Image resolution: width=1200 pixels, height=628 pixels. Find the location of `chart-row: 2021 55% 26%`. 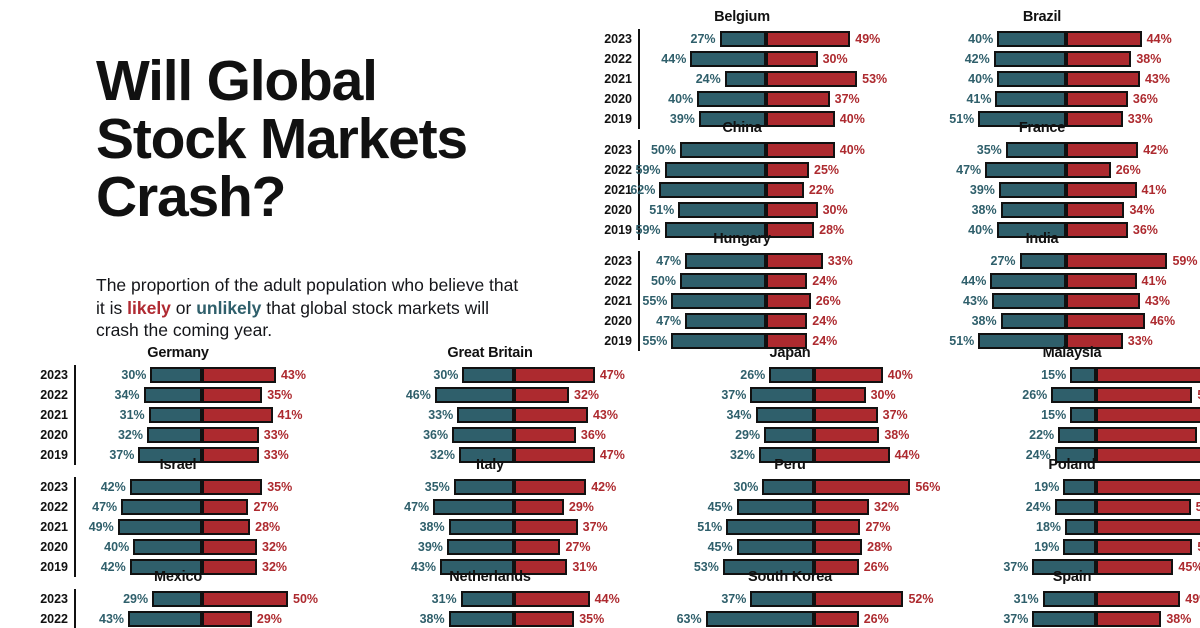

chart-row: 2021 55% 26% is located at coordinates (742, 301).